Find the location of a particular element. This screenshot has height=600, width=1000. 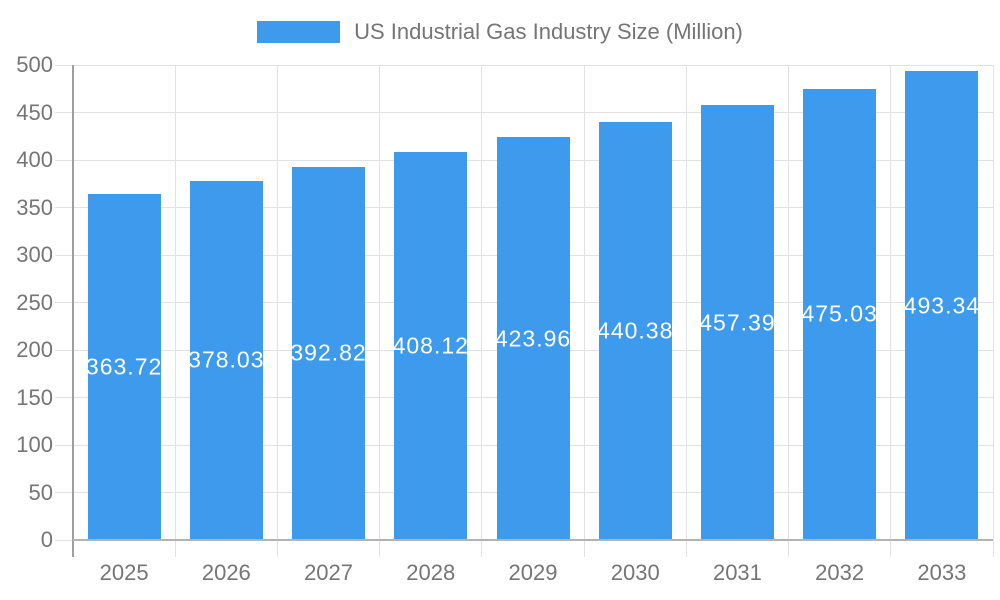

bar: 392.82 is located at coordinates (328, 353).